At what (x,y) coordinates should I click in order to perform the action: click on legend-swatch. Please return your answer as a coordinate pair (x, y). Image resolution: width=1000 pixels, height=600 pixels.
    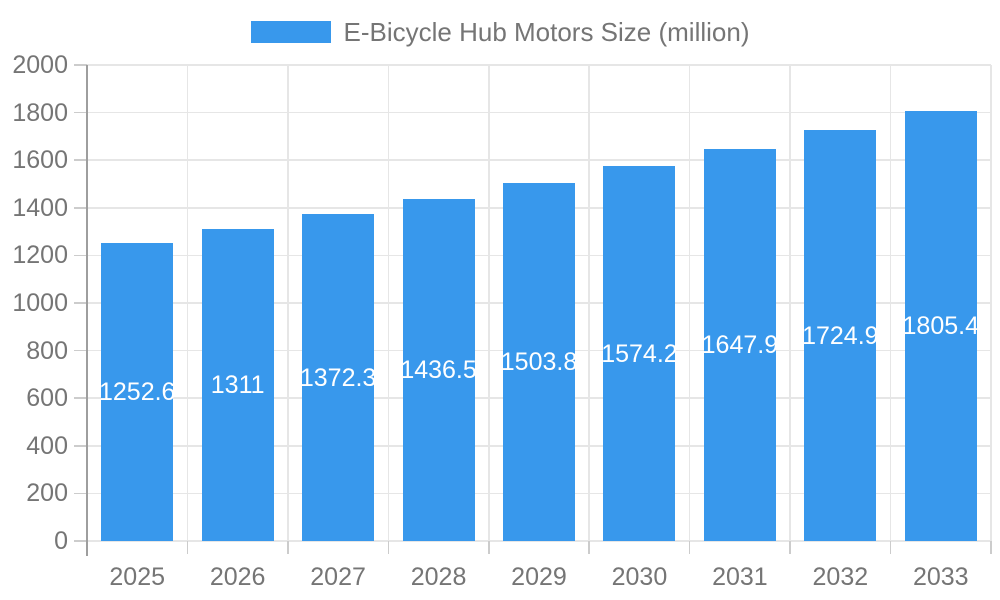
    Looking at the image, I should click on (290, 32).